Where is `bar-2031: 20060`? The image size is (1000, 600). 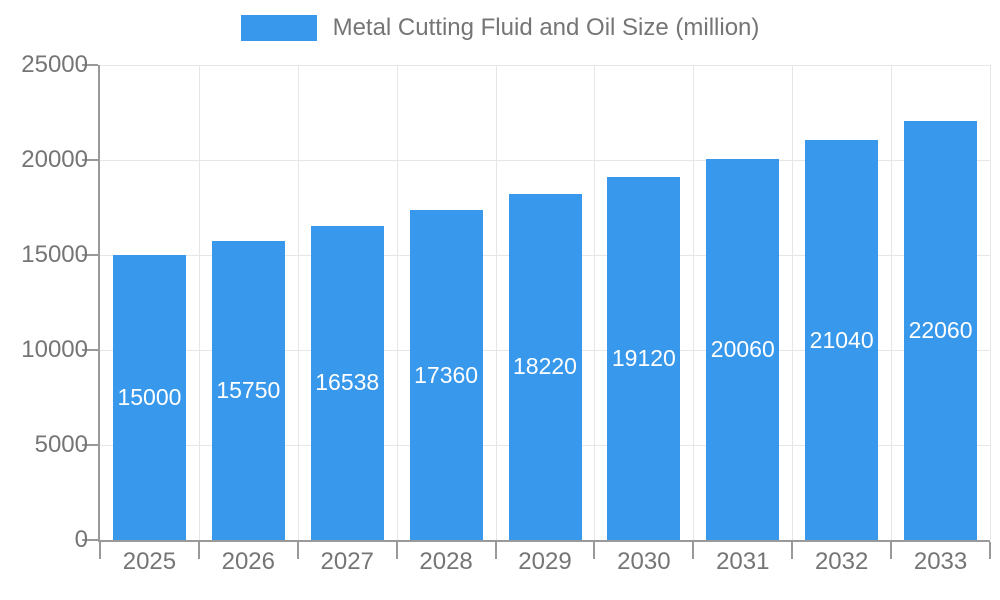
bar-2031: 20060 is located at coordinates (743, 349).